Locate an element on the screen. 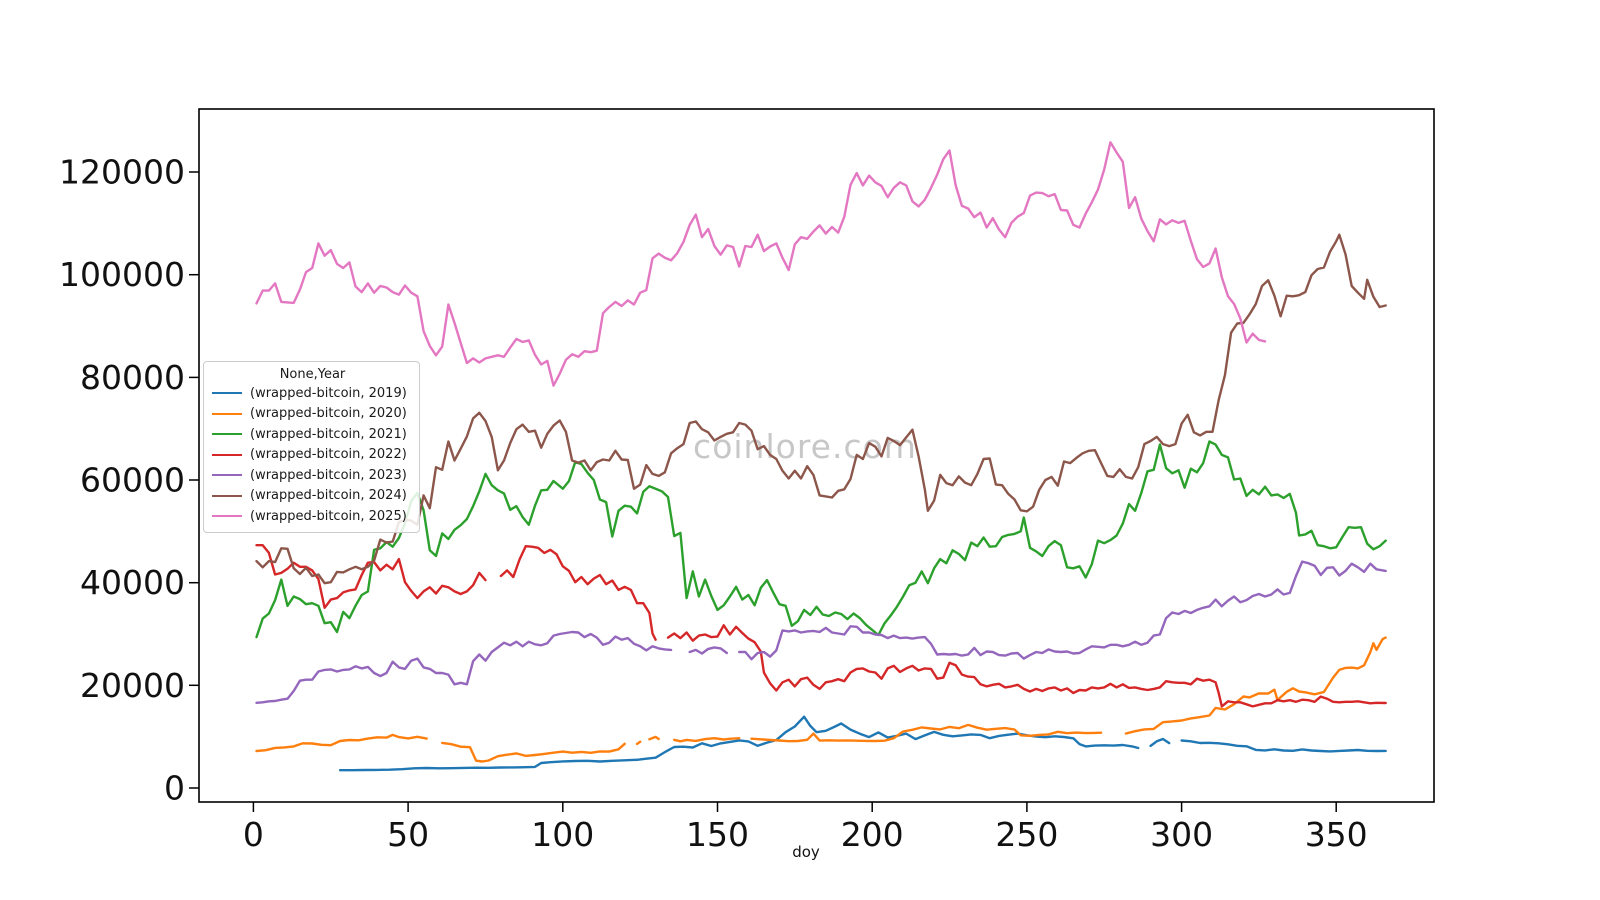 The width and height of the screenshot is (1600, 900). x-tick-label: 250 is located at coordinates (1026, 834).